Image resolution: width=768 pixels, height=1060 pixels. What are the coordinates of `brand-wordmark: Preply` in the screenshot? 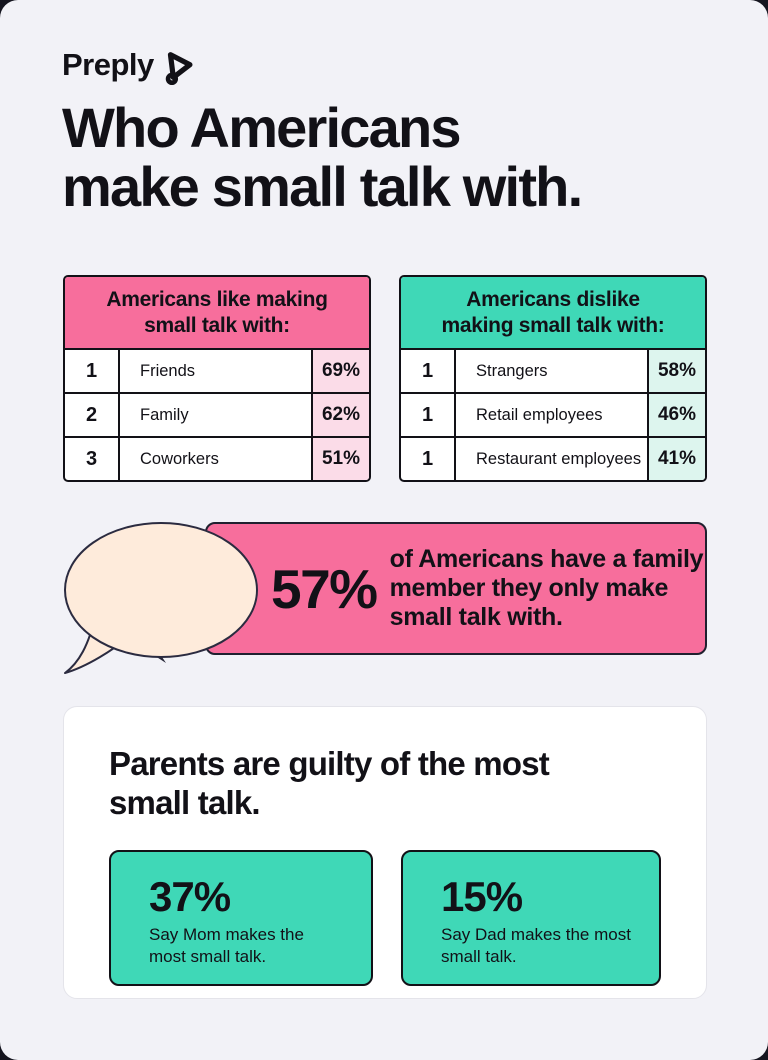 It's located at (108, 64).